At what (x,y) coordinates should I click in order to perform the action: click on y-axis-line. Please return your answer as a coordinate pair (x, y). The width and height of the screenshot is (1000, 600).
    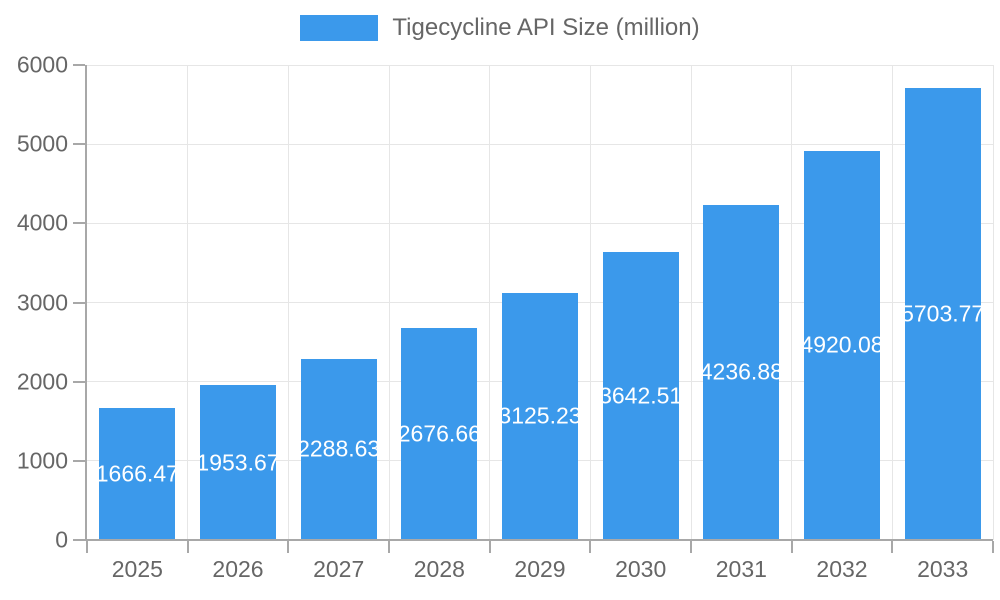
    Looking at the image, I should click on (86, 303).